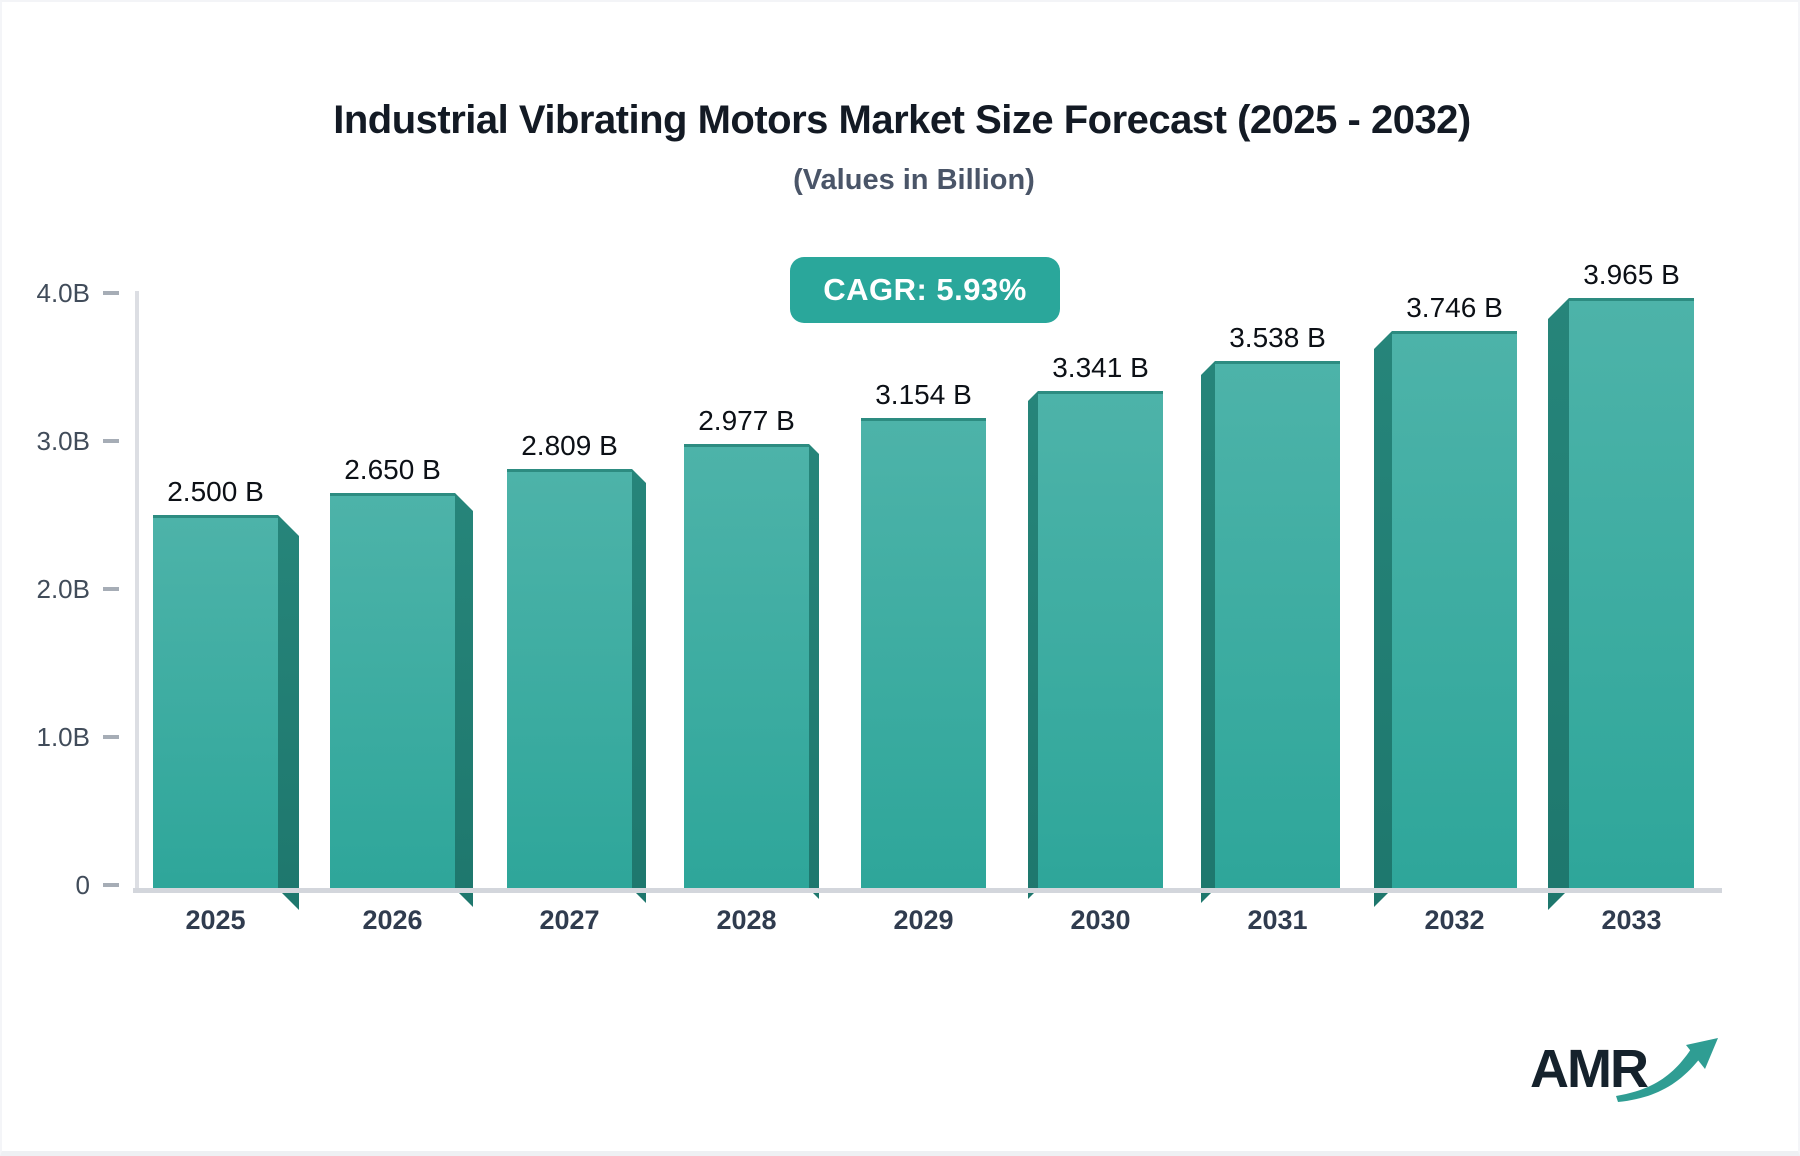 The height and width of the screenshot is (1156, 1800). I want to click on x-axis-label-2029: 2029, so click(923, 920).